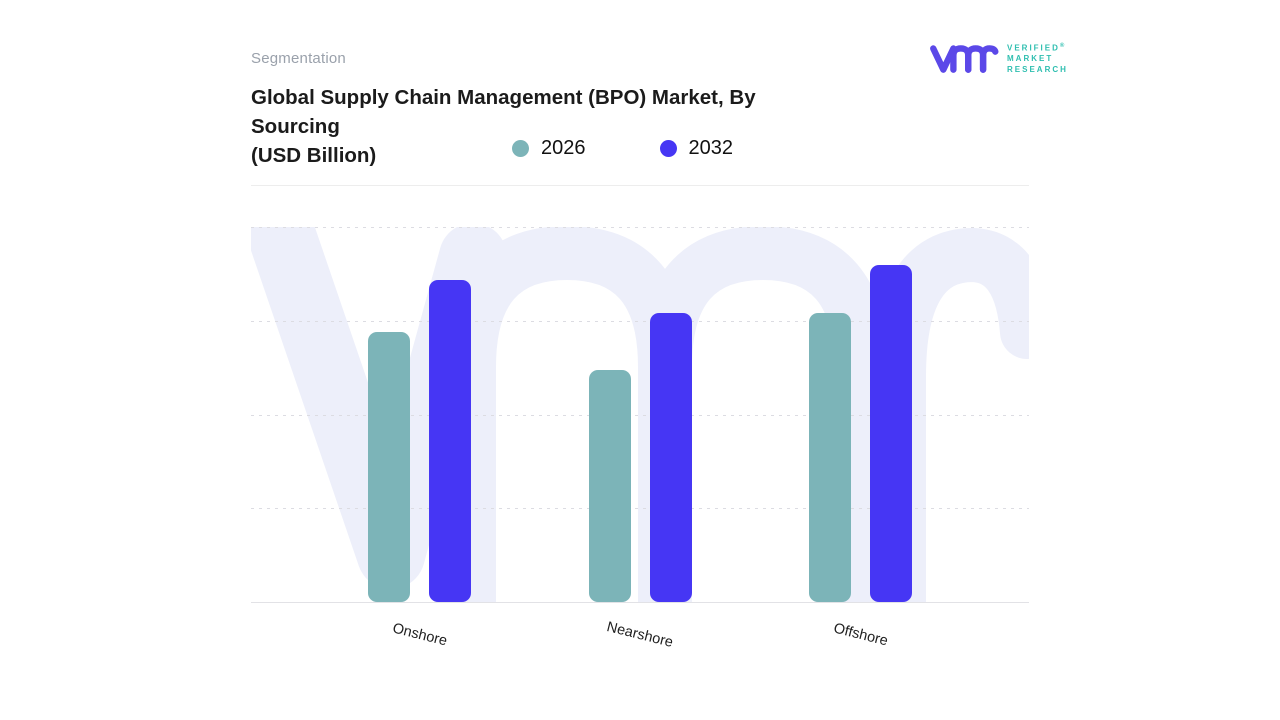 The height and width of the screenshot is (720, 1280). I want to click on legend-label: 2032, so click(711, 148).